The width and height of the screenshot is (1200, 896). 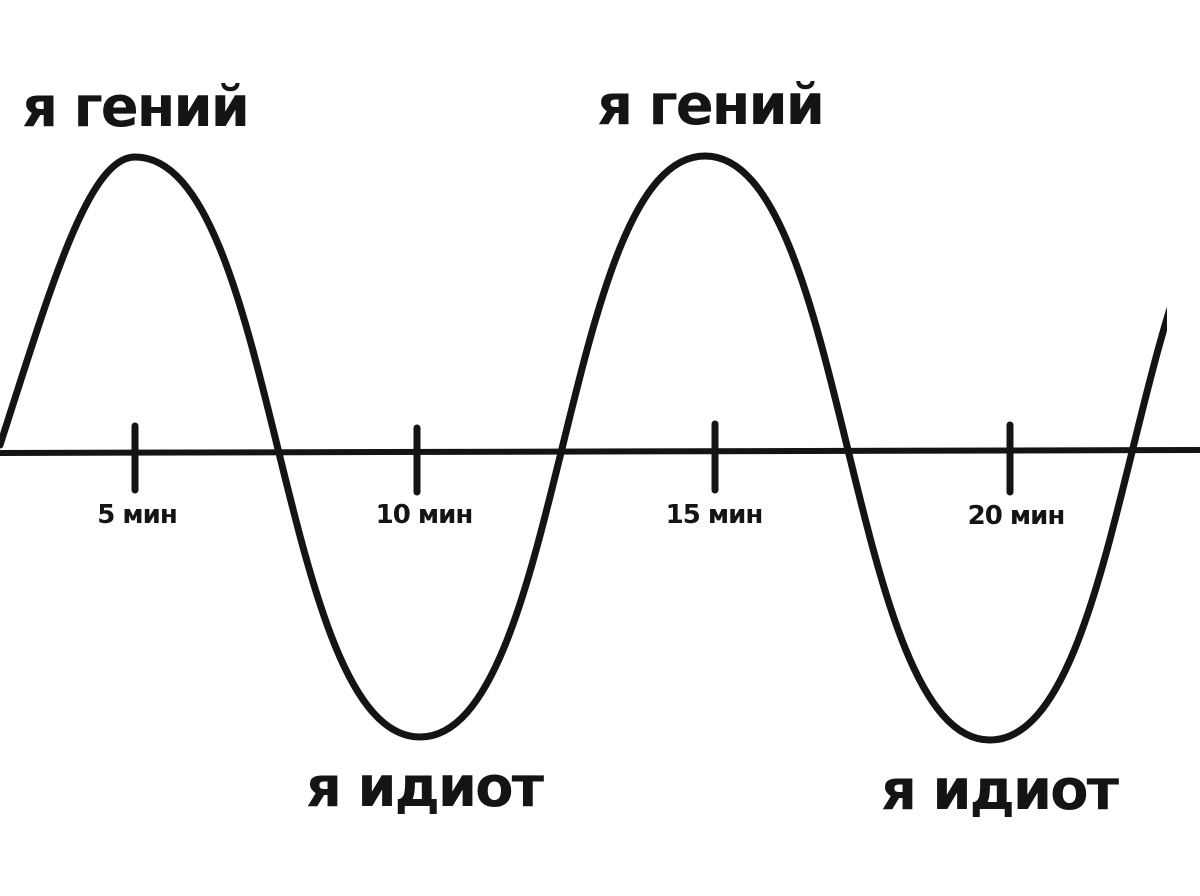 I want to click on tick-label-5min: 5 мин, so click(x=137, y=515).